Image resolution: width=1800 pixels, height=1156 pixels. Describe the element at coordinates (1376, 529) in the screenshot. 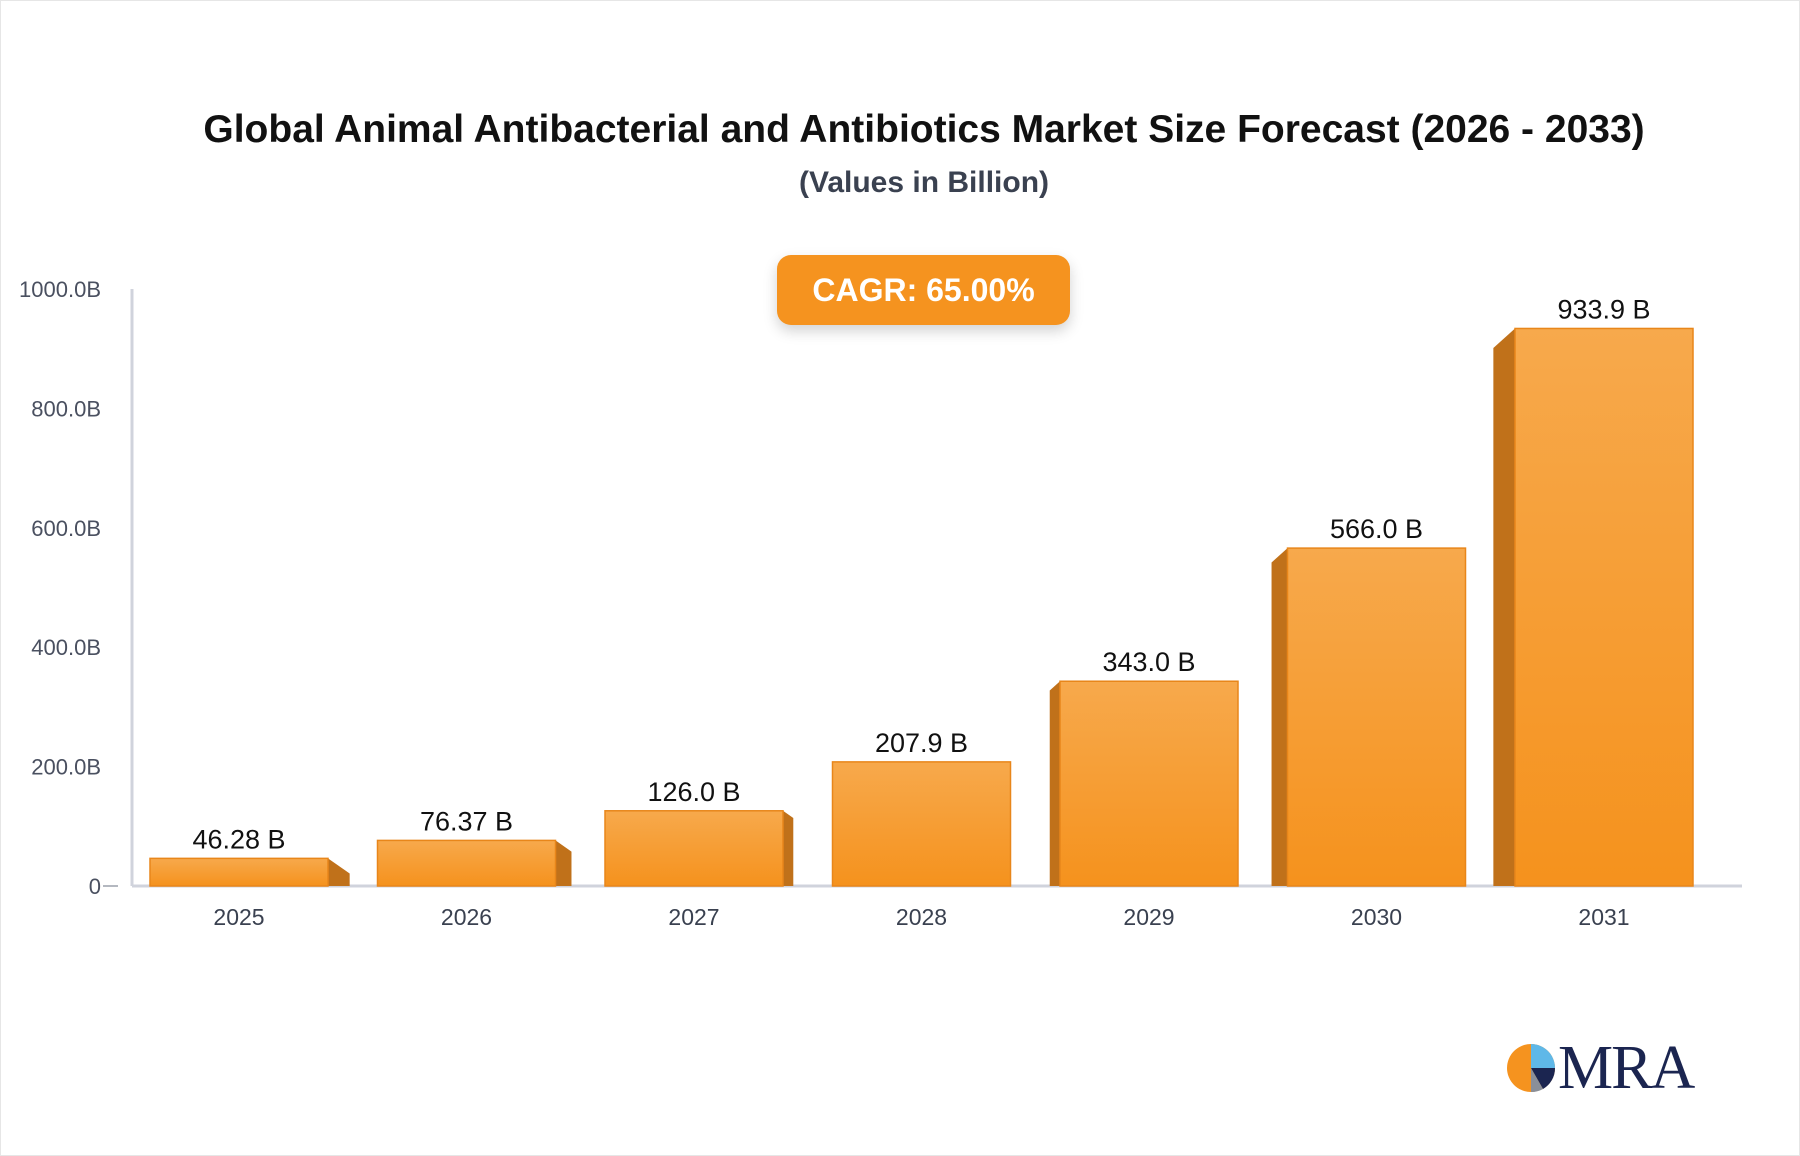

I see `data-label: 566.0 B` at that location.